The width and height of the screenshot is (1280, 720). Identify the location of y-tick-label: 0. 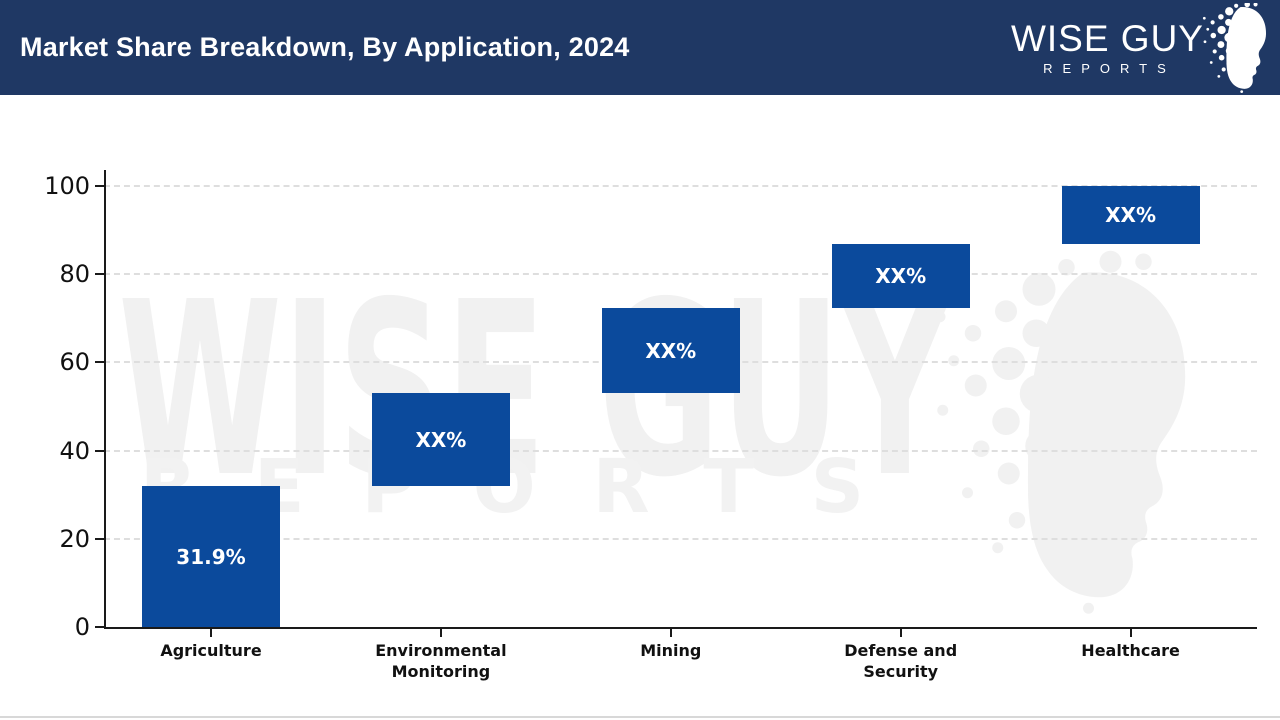
(82, 627).